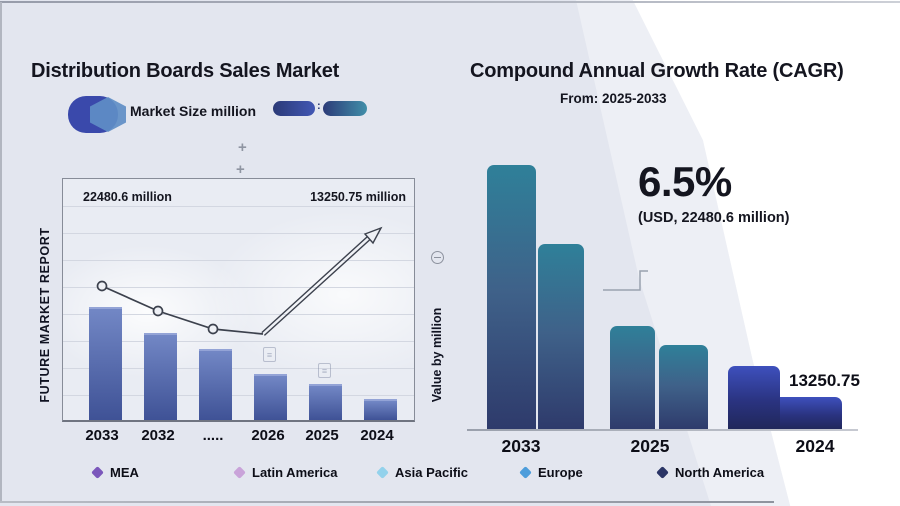 The height and width of the screenshot is (506, 900). Describe the element at coordinates (450, 2) in the screenshot. I see `top-border-line` at that location.